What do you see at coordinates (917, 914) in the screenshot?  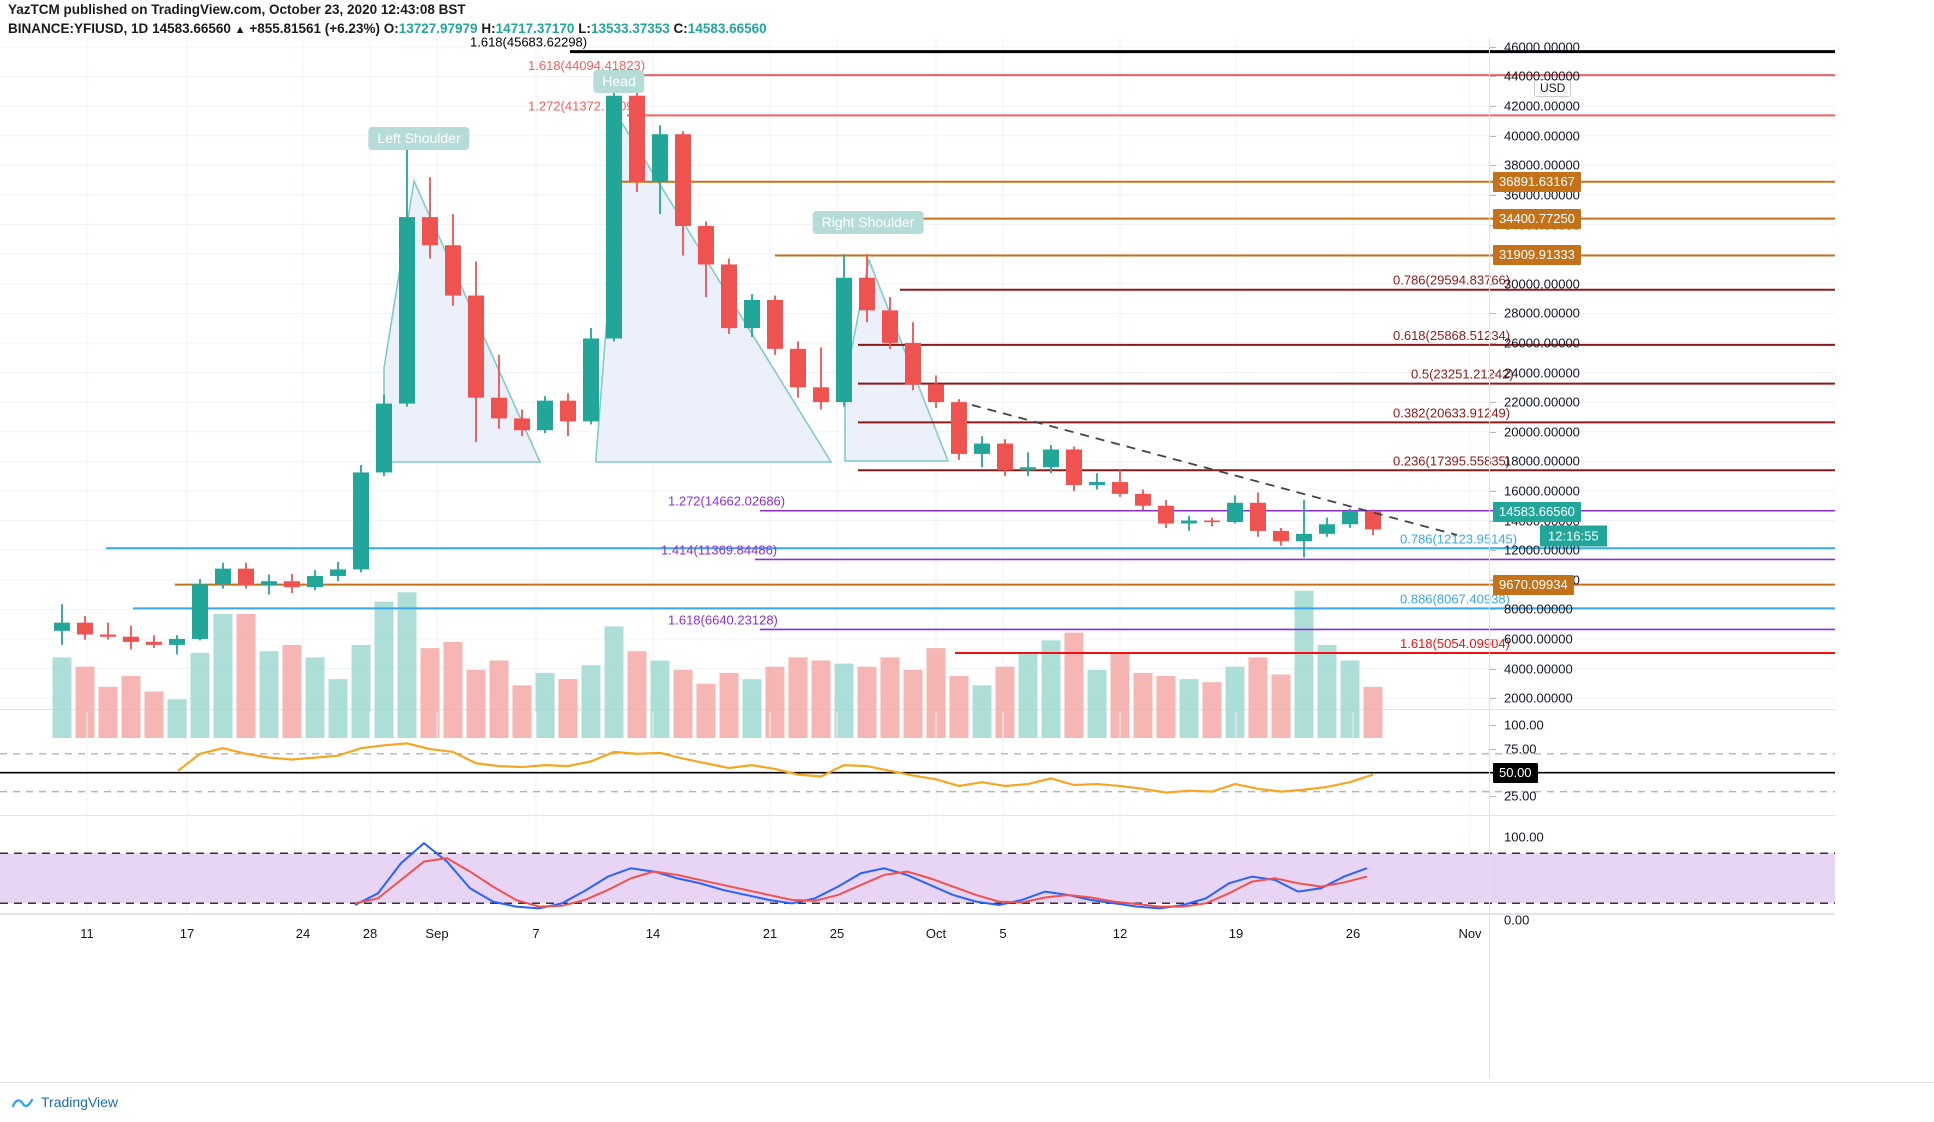 I see `time-axis-divider` at bounding box center [917, 914].